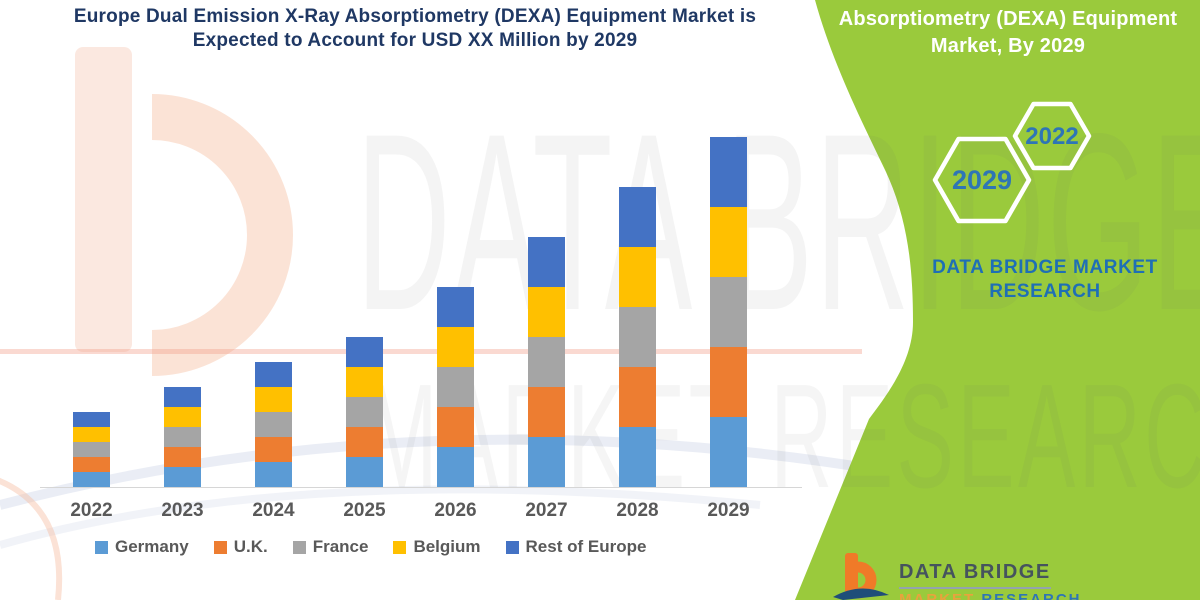 This screenshot has height=600, width=1200. What do you see at coordinates (728, 510) in the screenshot?
I see `x-axis-label: 2029` at bounding box center [728, 510].